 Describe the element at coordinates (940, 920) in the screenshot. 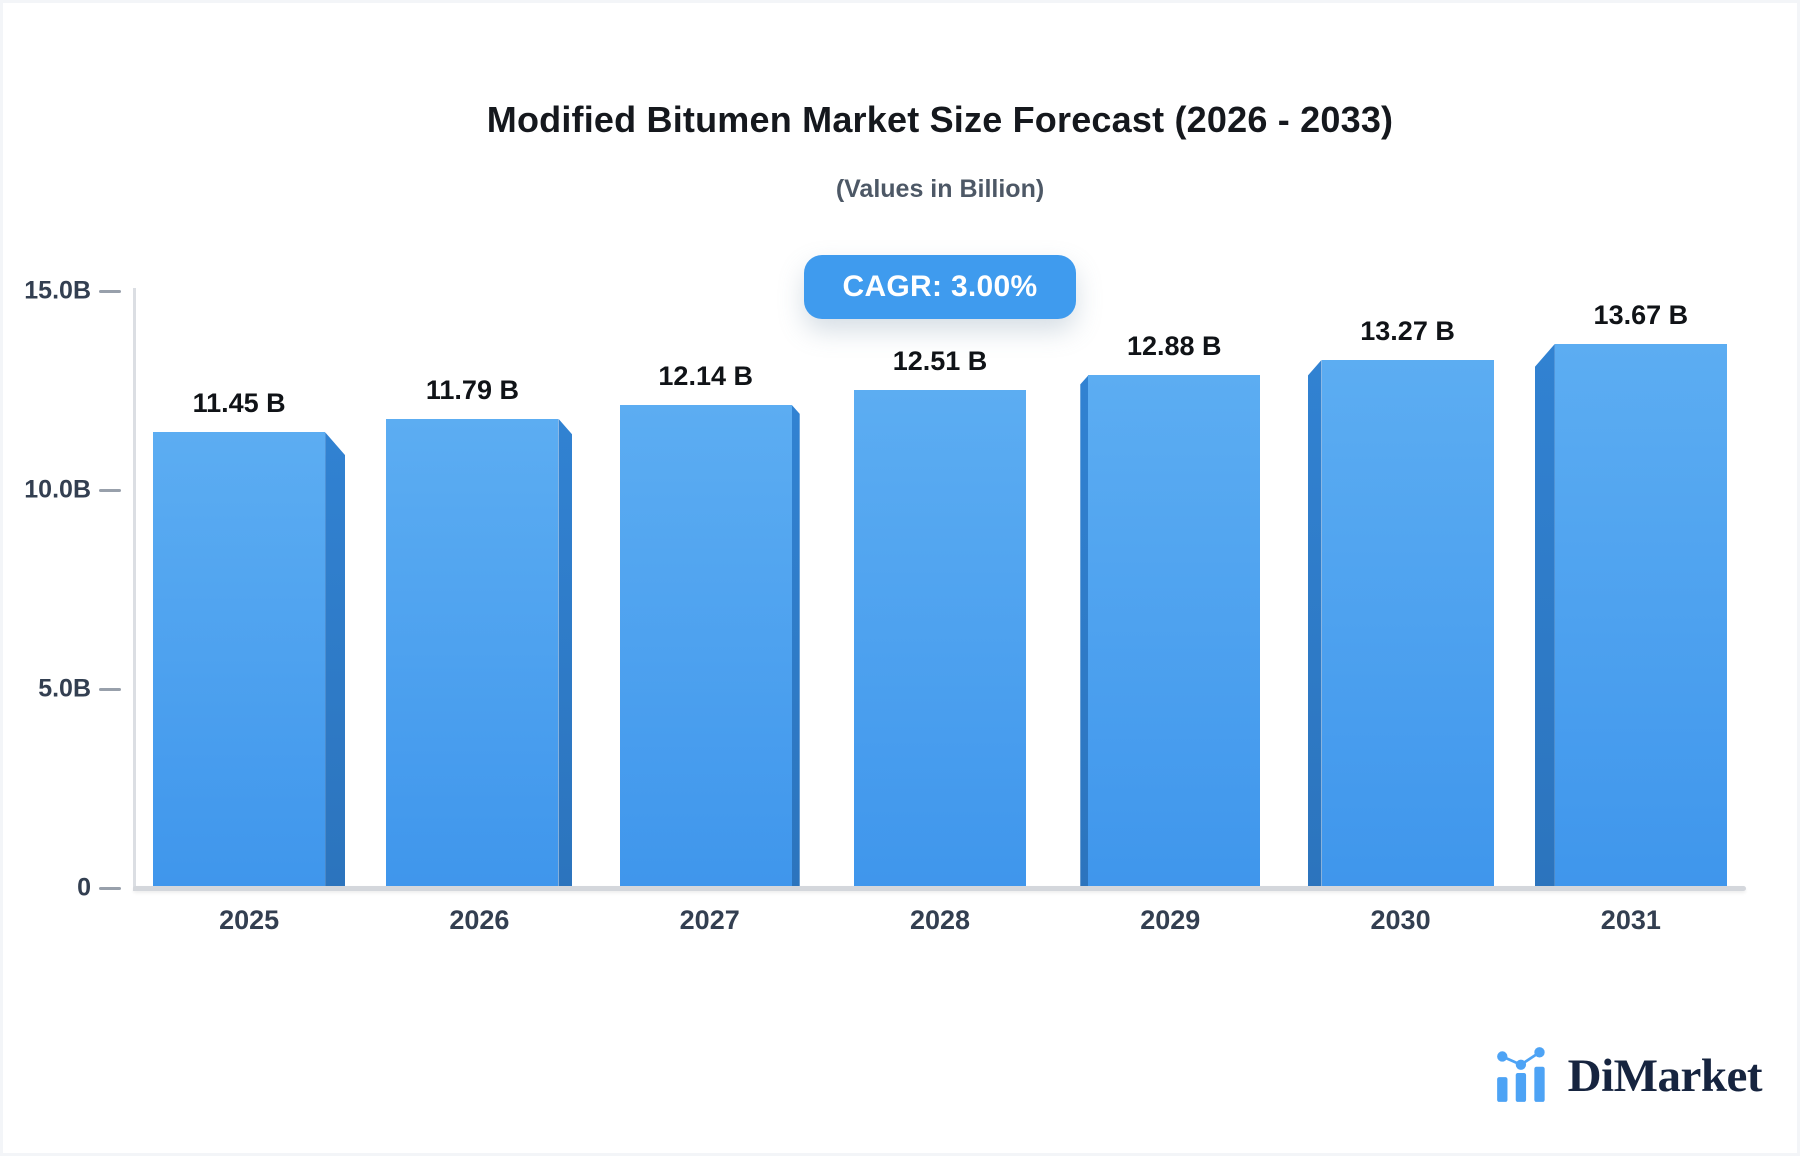

I see `x-axis-label-2028: 2028` at that location.